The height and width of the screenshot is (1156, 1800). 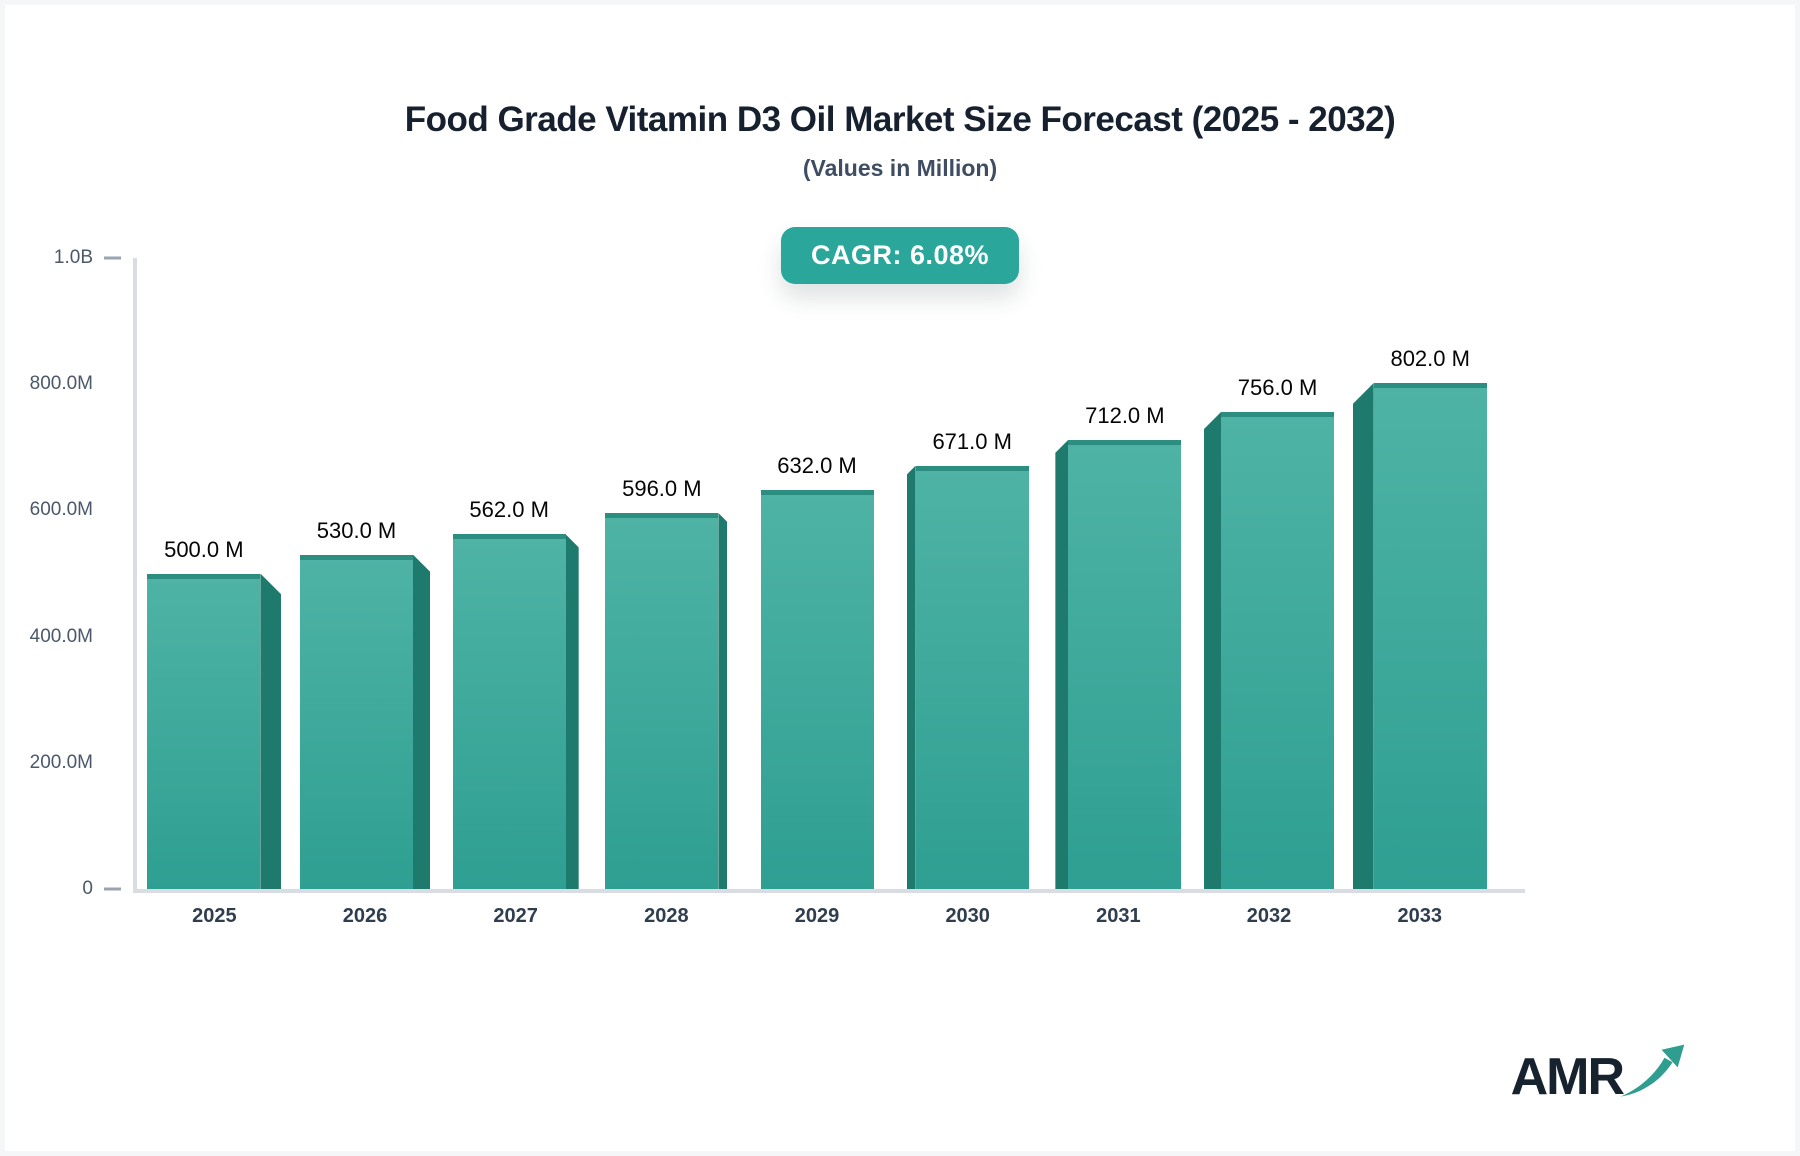 What do you see at coordinates (1277, 387) in the screenshot?
I see `bar-value-label: 756.0 M` at bounding box center [1277, 387].